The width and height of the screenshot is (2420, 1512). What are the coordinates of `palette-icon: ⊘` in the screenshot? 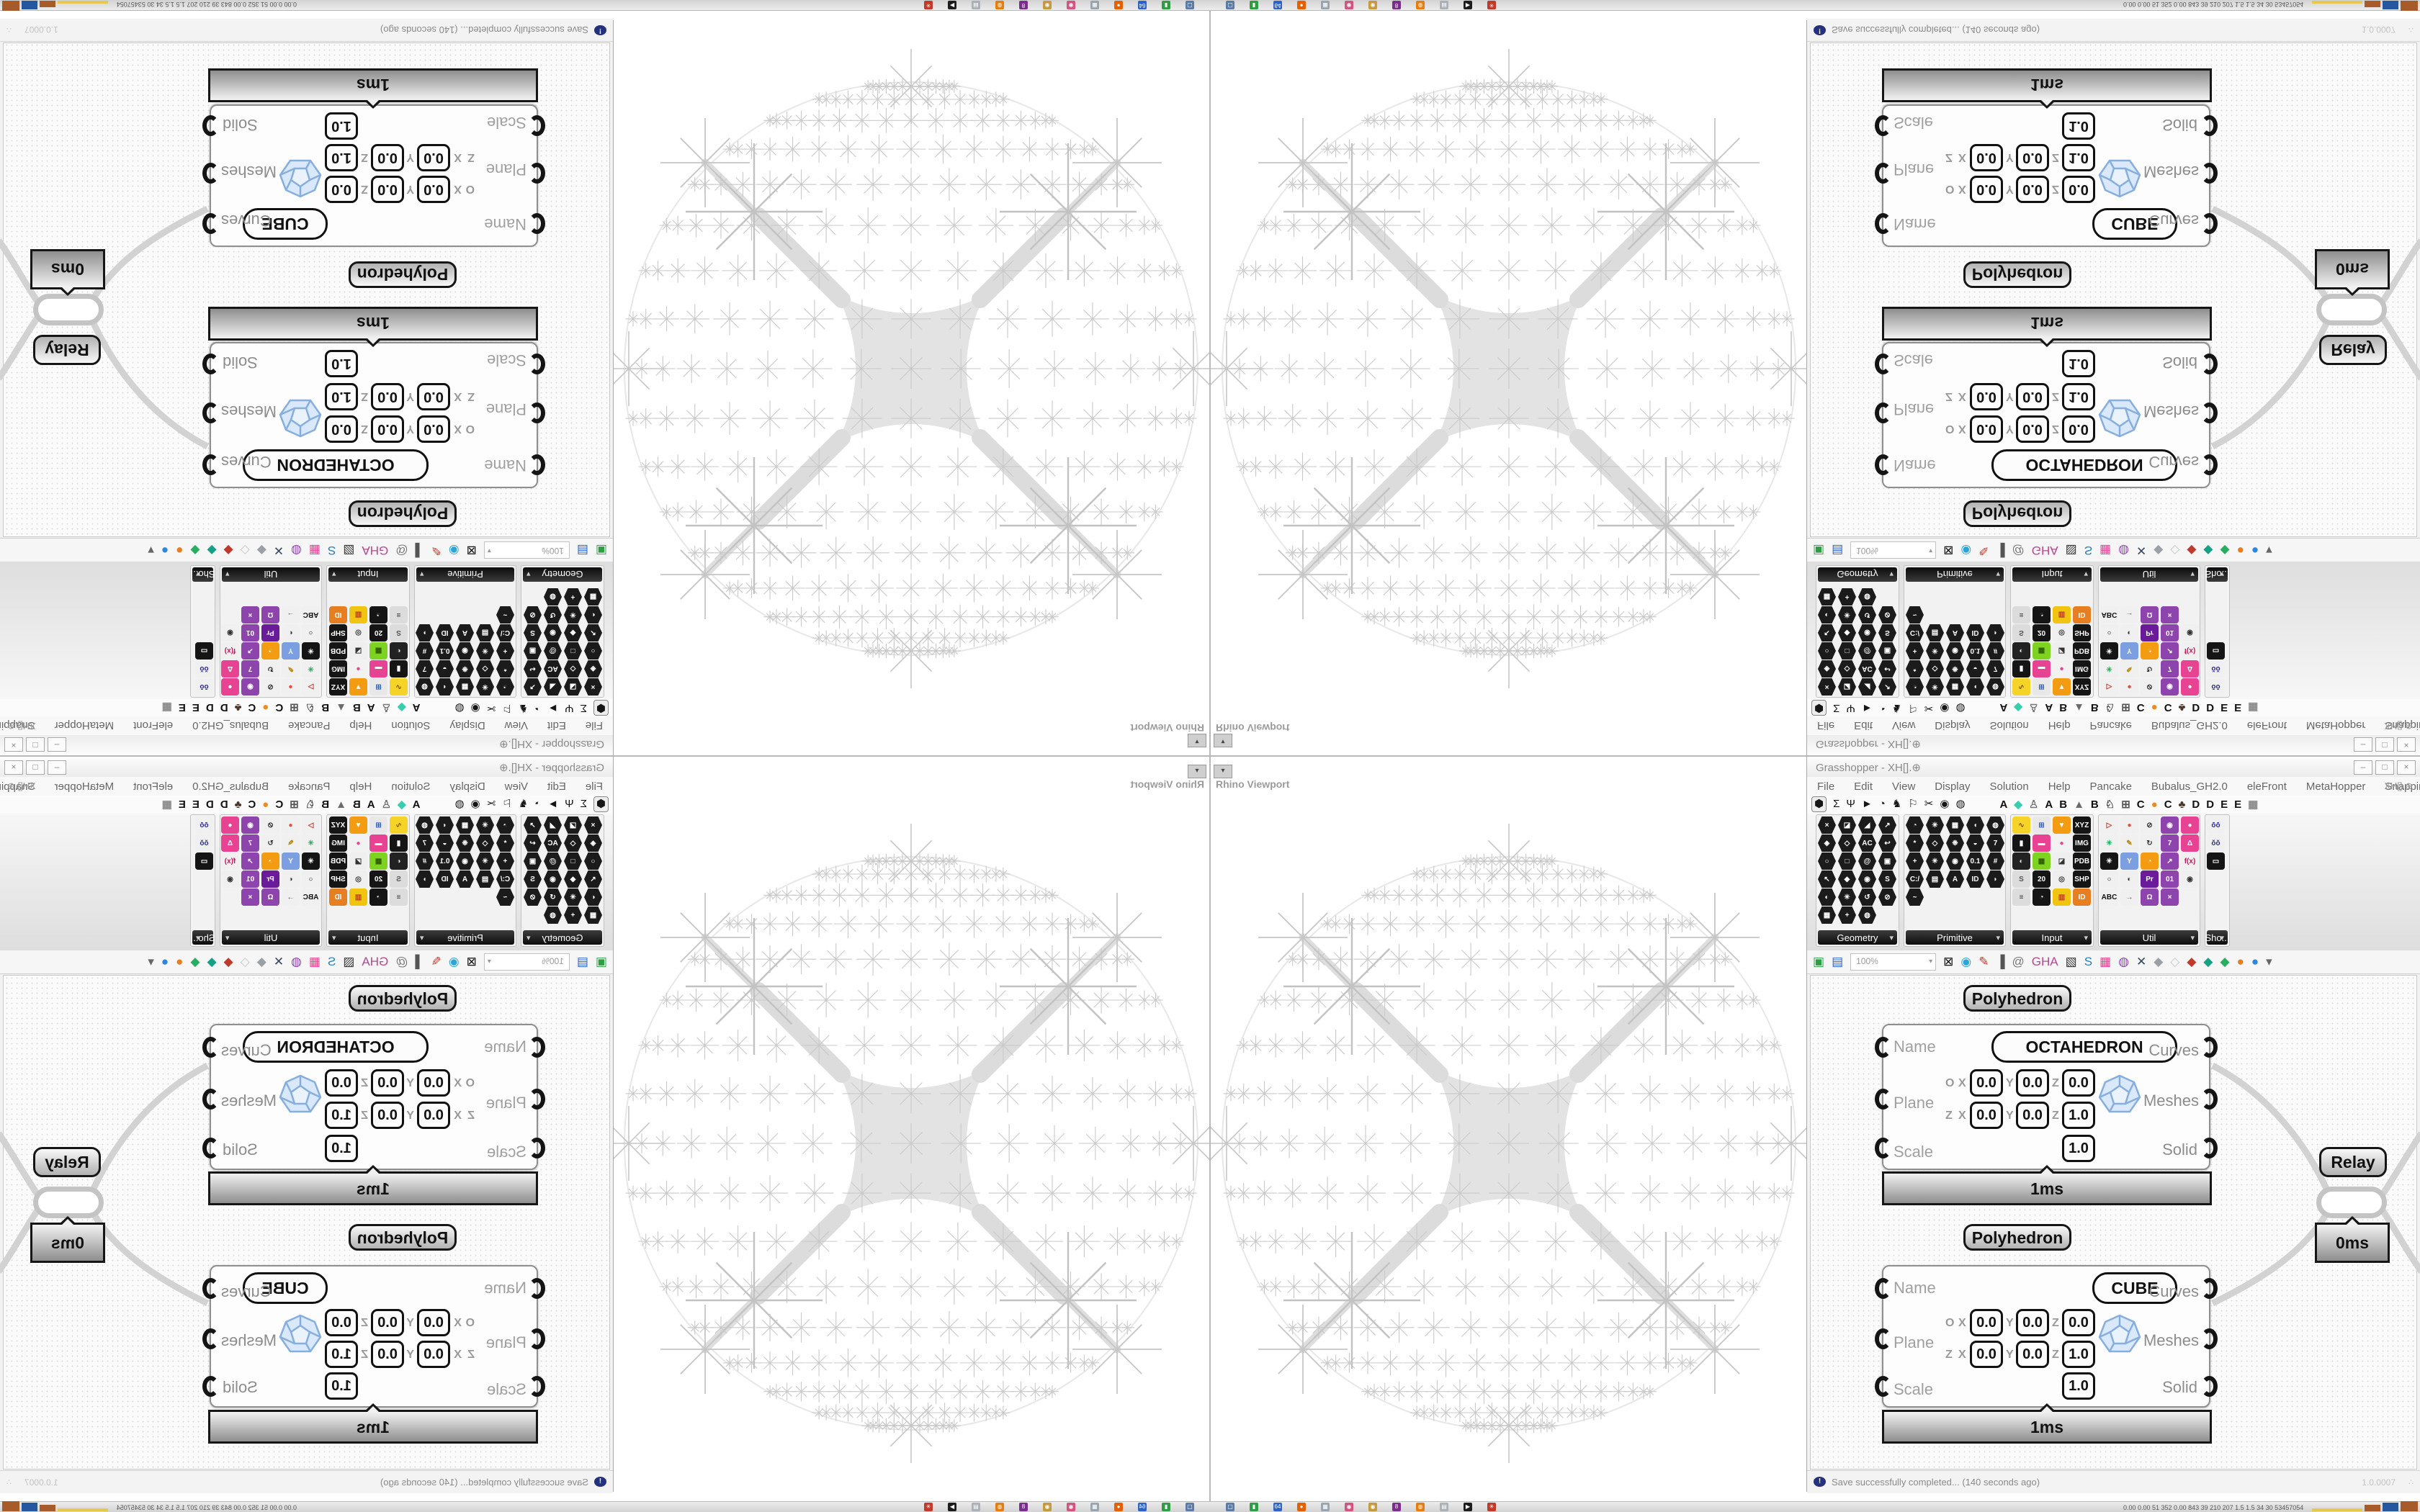 It's located at (2150, 687).